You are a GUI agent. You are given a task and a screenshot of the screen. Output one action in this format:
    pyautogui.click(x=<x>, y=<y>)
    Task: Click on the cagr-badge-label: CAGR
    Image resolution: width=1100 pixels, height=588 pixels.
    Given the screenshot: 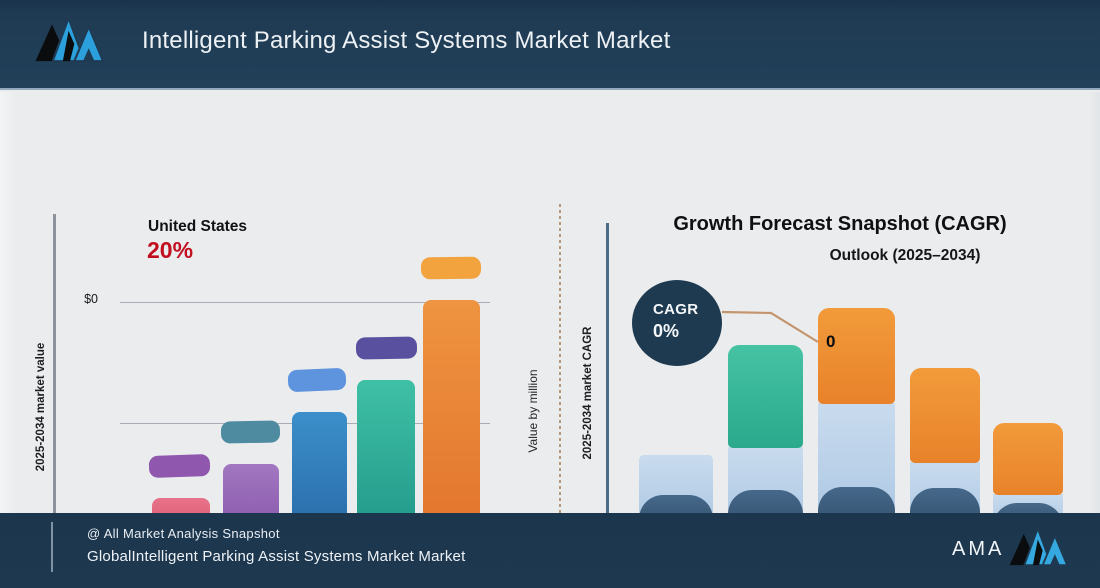 What is the action you would take?
    pyautogui.click(x=676, y=309)
    